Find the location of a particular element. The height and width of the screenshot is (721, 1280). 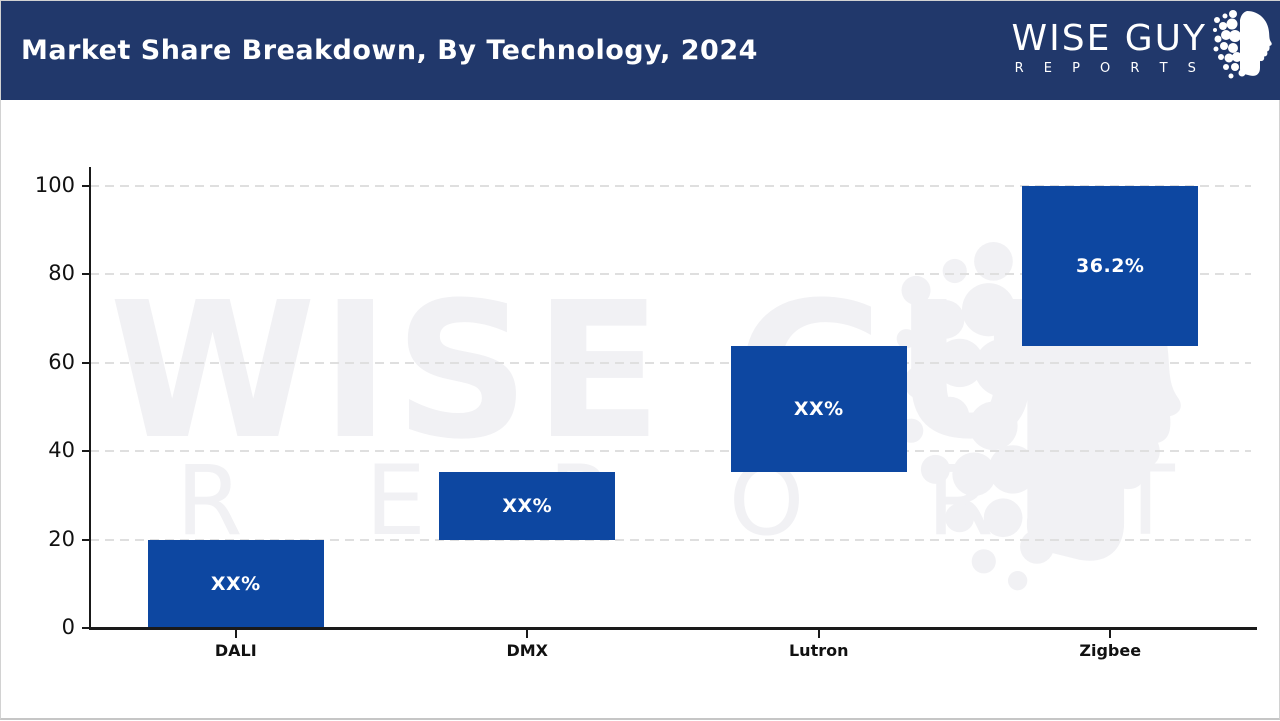

head-dots-logo-icon is located at coordinates (1242, 44).